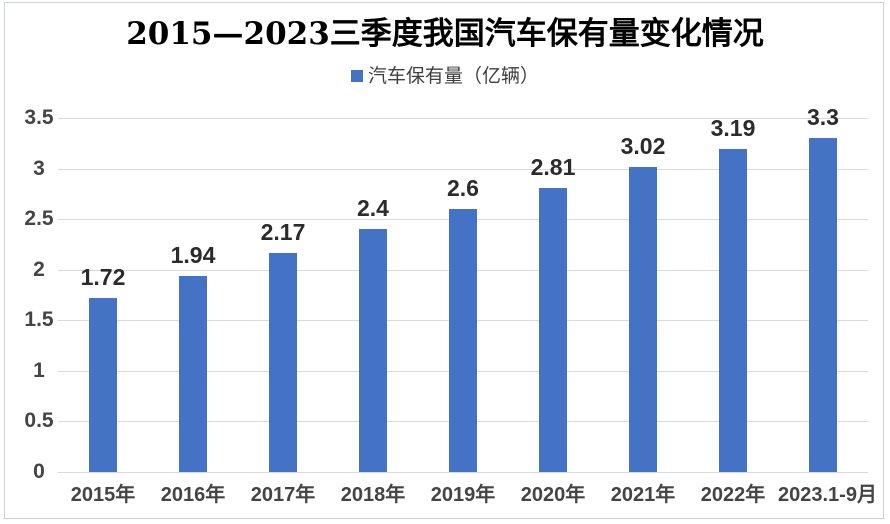 This screenshot has height=524, width=890. I want to click on x-tick-label: 2015年, so click(103, 495).